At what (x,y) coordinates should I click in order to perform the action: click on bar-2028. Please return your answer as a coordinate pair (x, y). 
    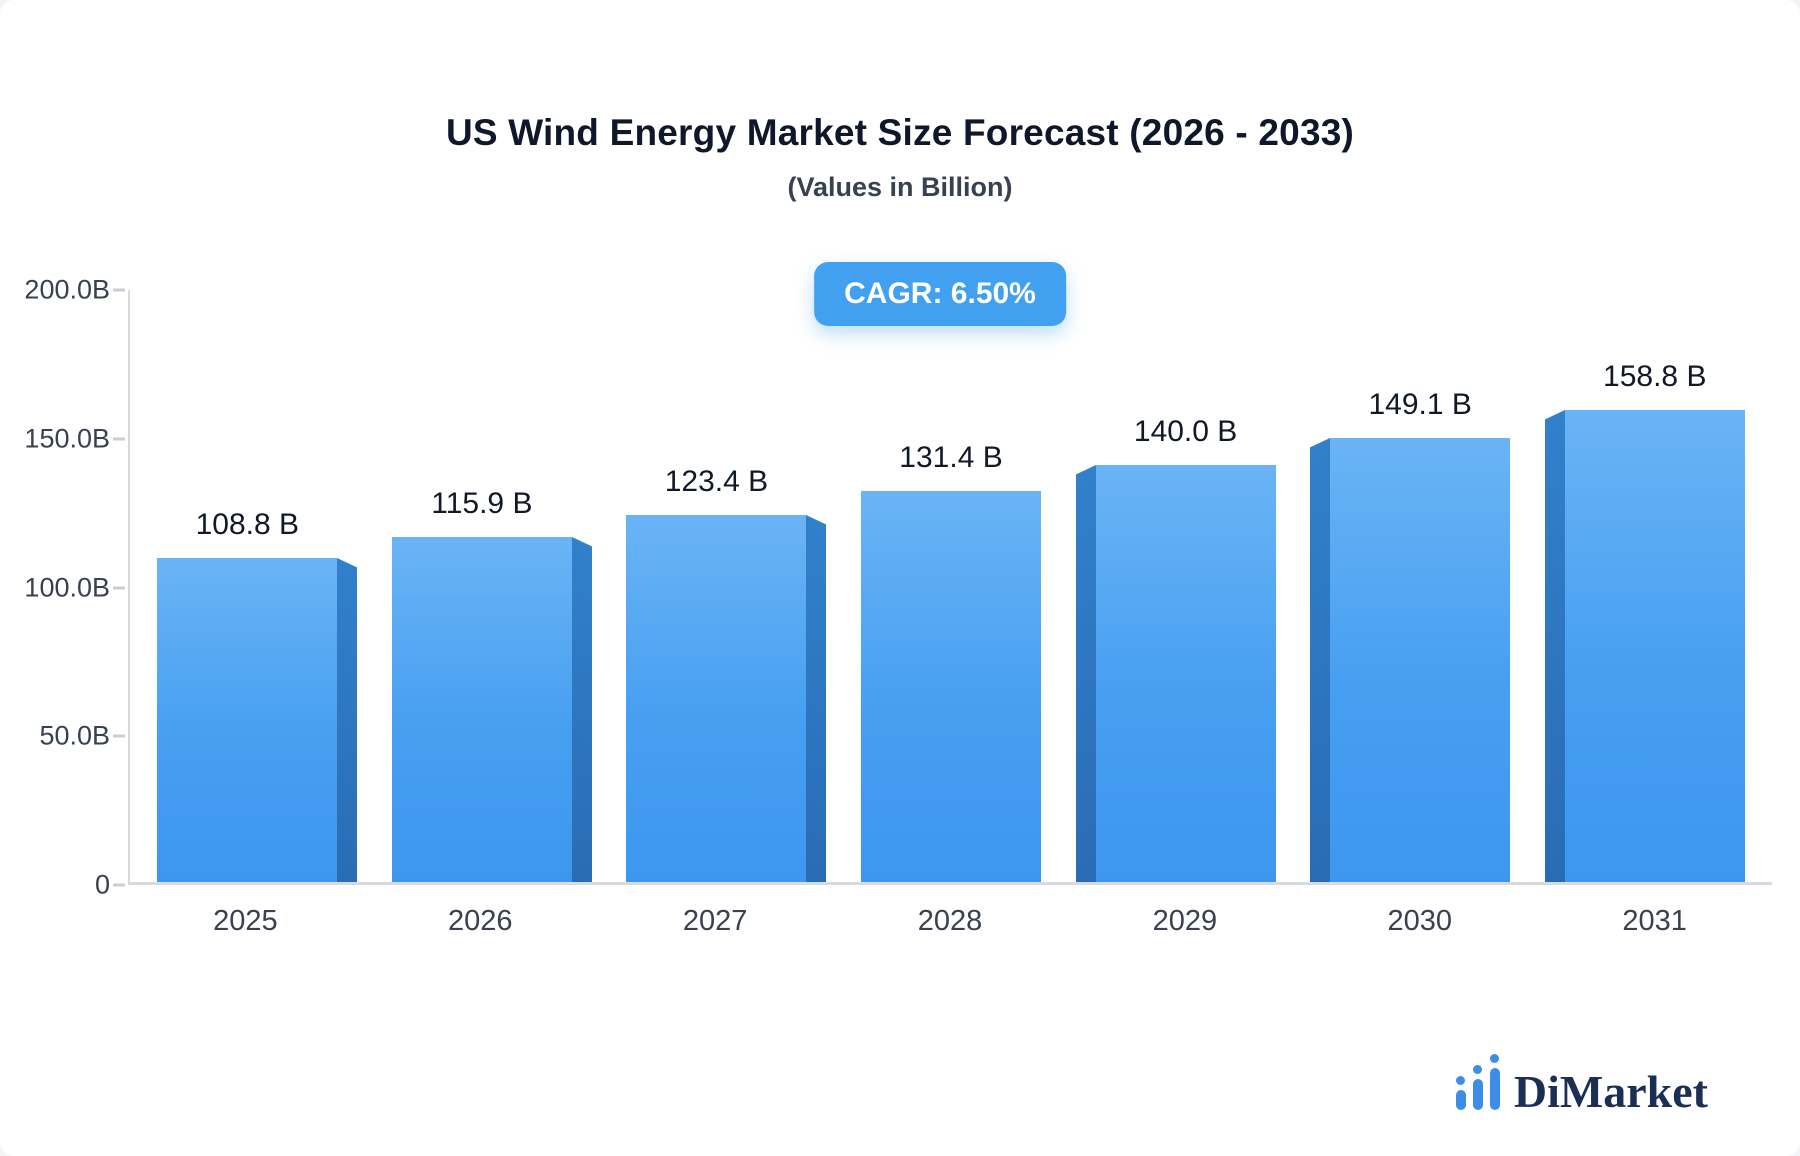
    Looking at the image, I should click on (951, 686).